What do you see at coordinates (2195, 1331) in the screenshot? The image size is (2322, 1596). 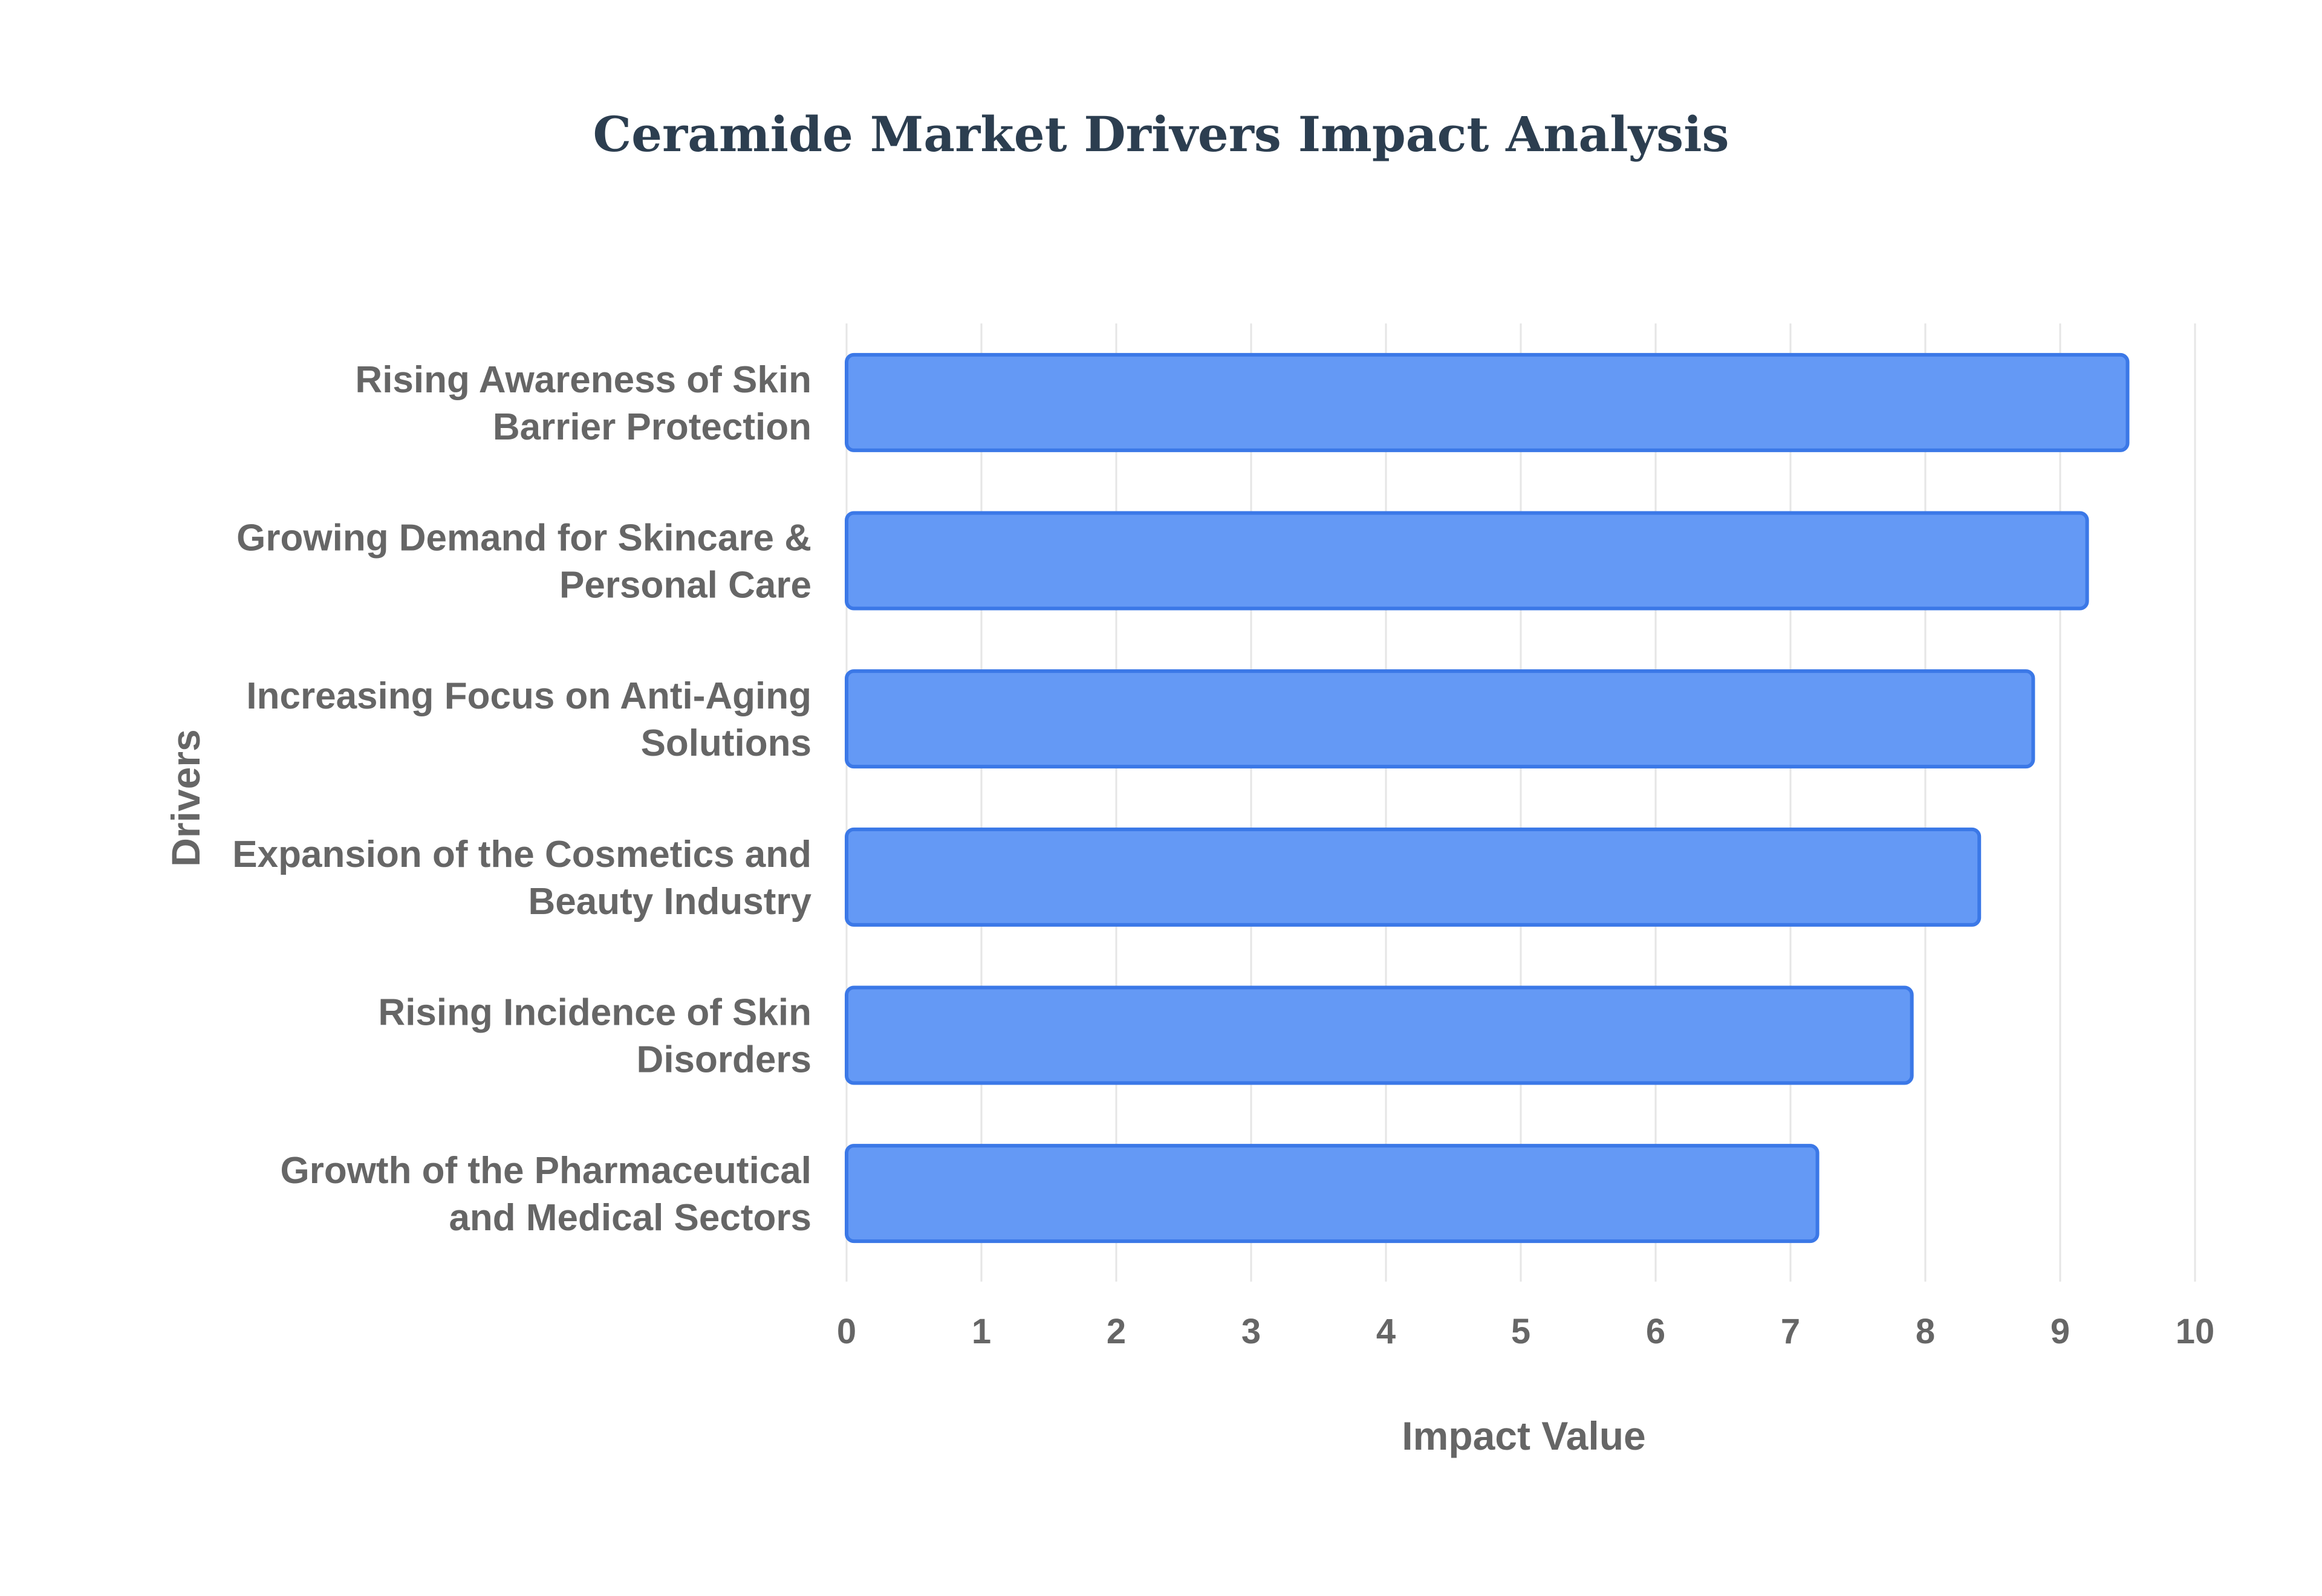 I see `x-tick-label: 10` at bounding box center [2195, 1331].